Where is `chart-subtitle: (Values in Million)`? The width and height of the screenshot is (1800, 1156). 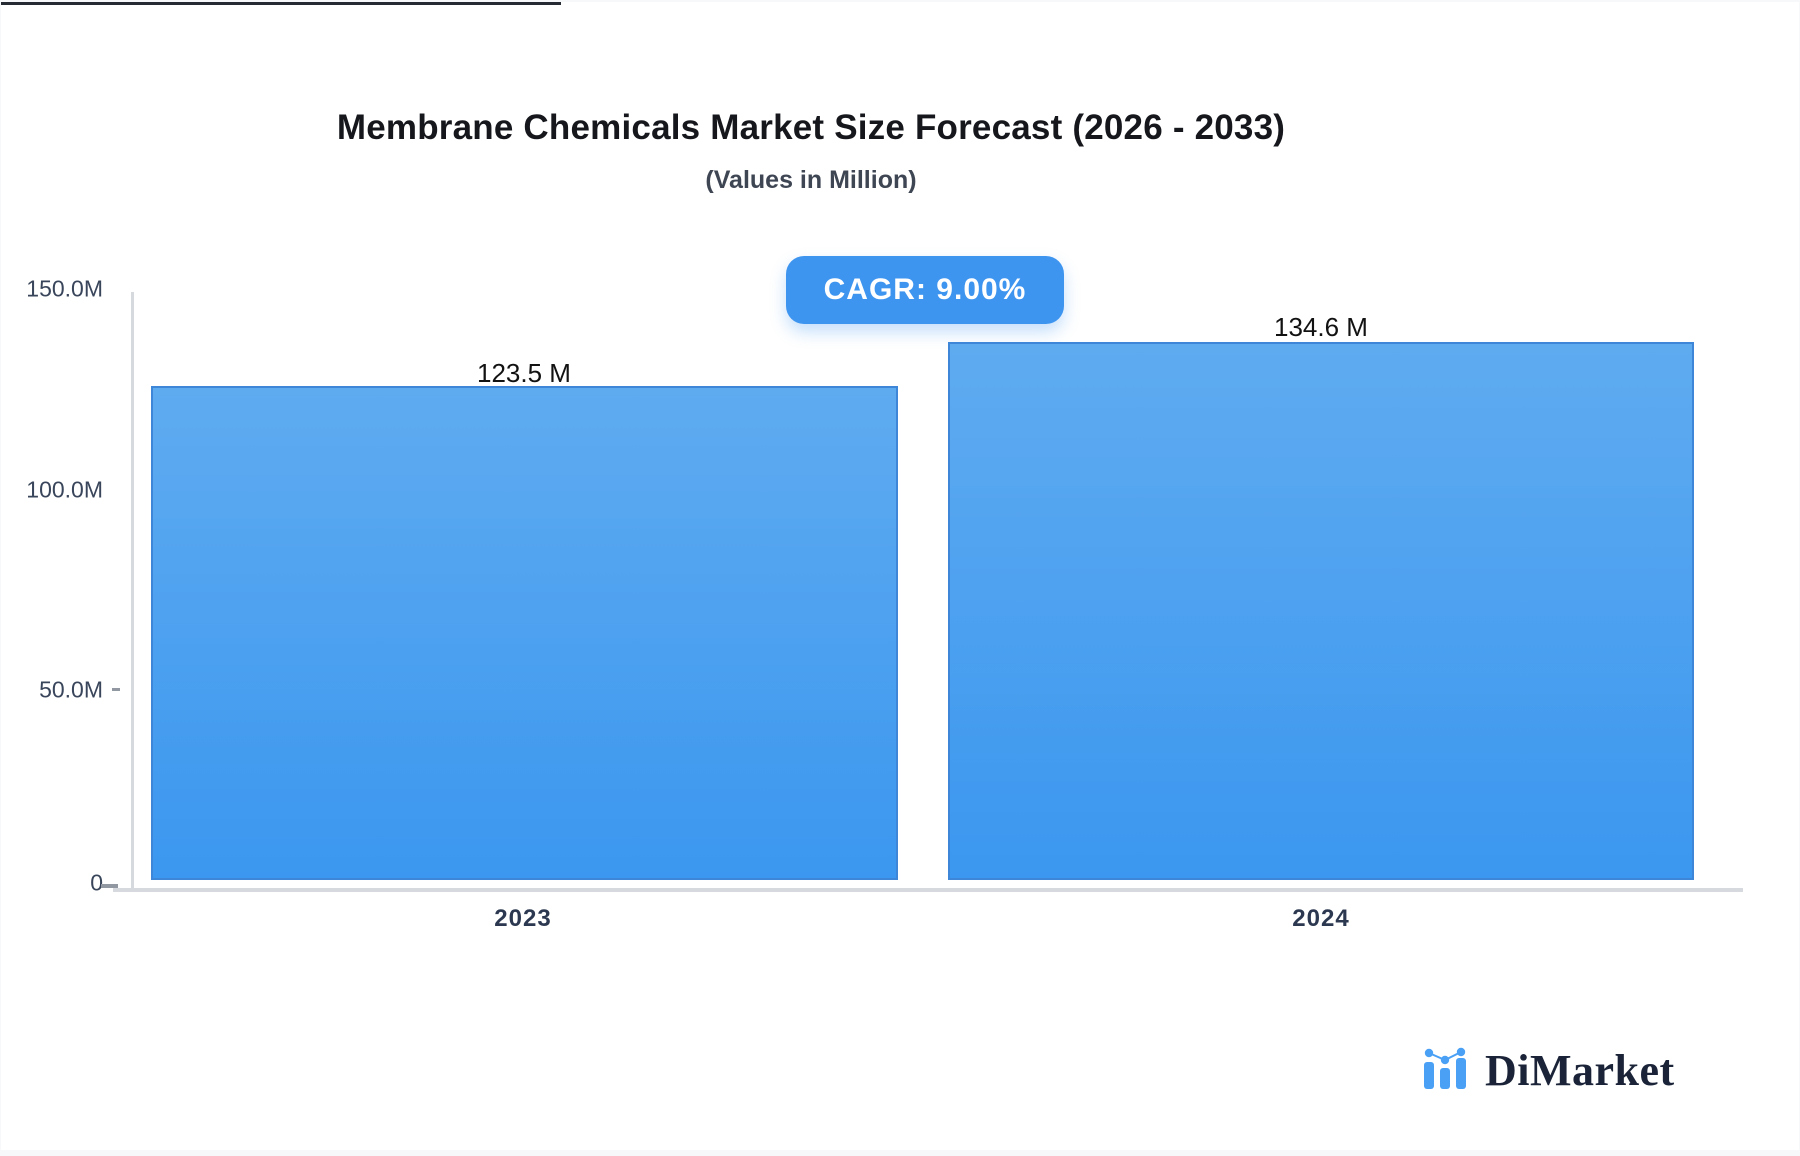
chart-subtitle: (Values in Million) is located at coordinates (811, 180).